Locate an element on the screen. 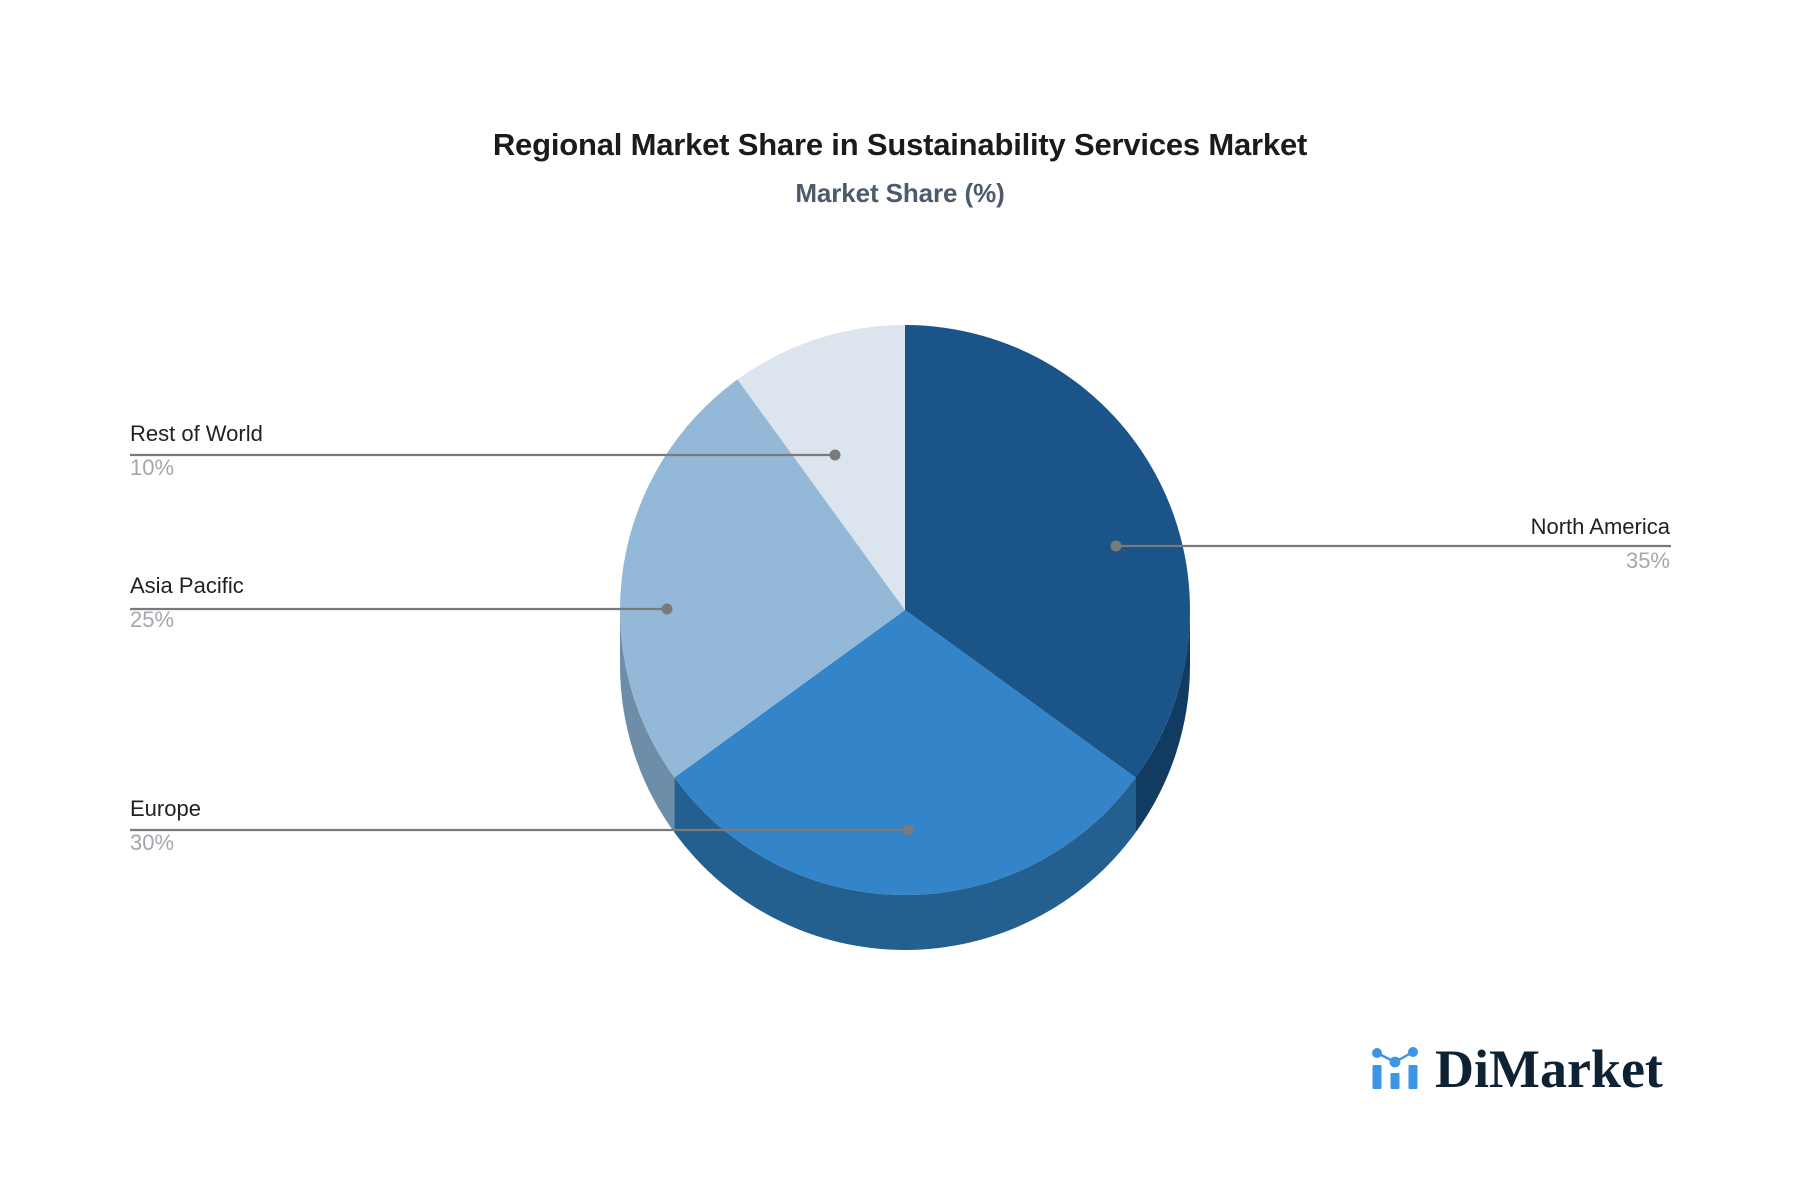 The width and height of the screenshot is (1800, 1196). callout-asia-pacific: Asia Pacific 25% is located at coordinates (340, 602).